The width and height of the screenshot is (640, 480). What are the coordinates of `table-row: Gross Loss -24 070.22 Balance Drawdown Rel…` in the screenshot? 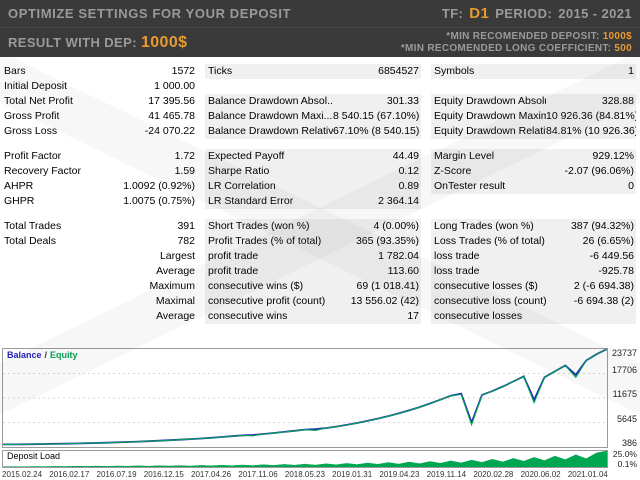 It's located at (320, 131).